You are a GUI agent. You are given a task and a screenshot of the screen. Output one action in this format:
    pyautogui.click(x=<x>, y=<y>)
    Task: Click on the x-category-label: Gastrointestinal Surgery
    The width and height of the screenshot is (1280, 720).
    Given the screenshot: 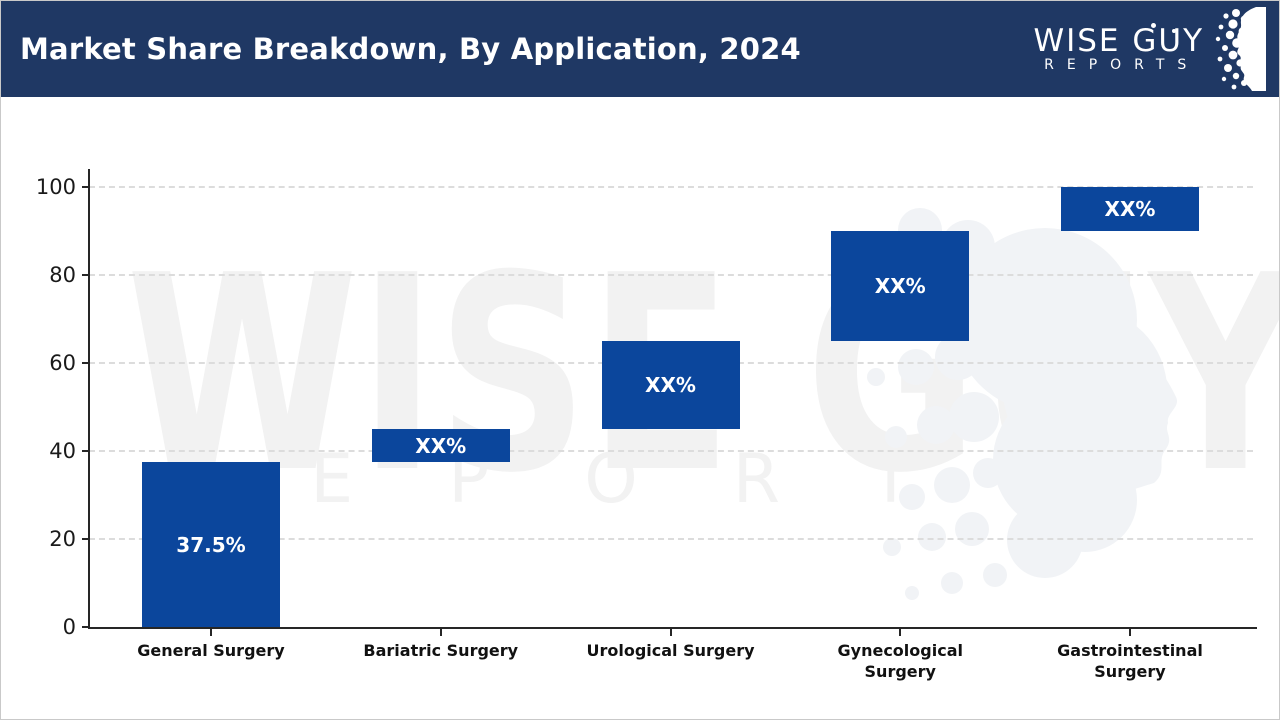 What is the action you would take?
    pyautogui.click(x=1130, y=661)
    